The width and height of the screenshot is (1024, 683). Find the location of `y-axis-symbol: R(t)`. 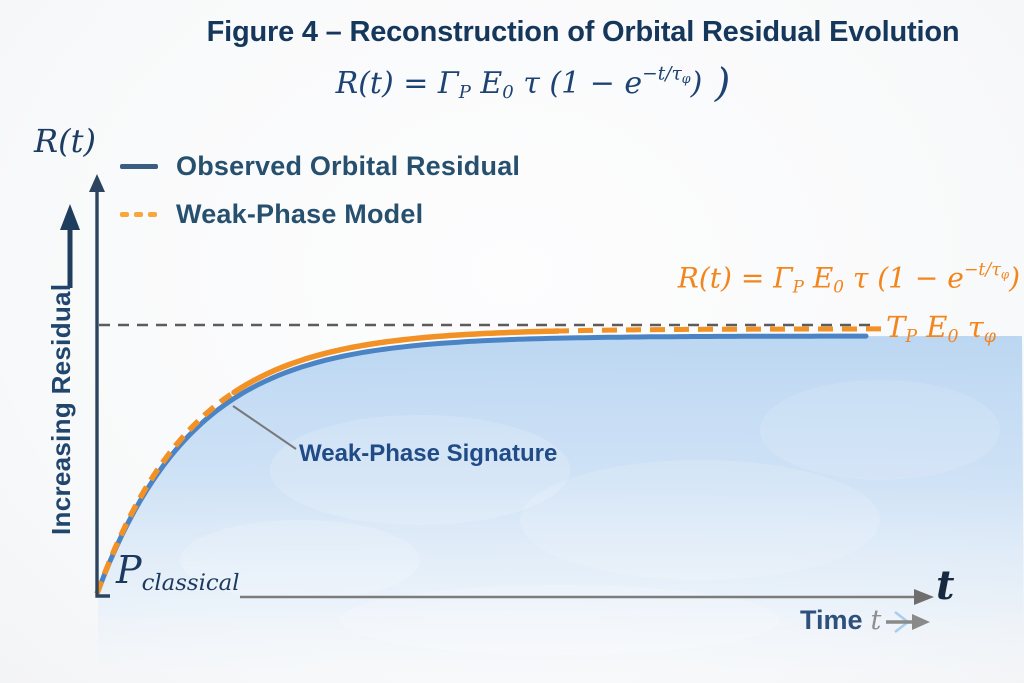

y-axis-symbol: R(t) is located at coordinates (65, 141).